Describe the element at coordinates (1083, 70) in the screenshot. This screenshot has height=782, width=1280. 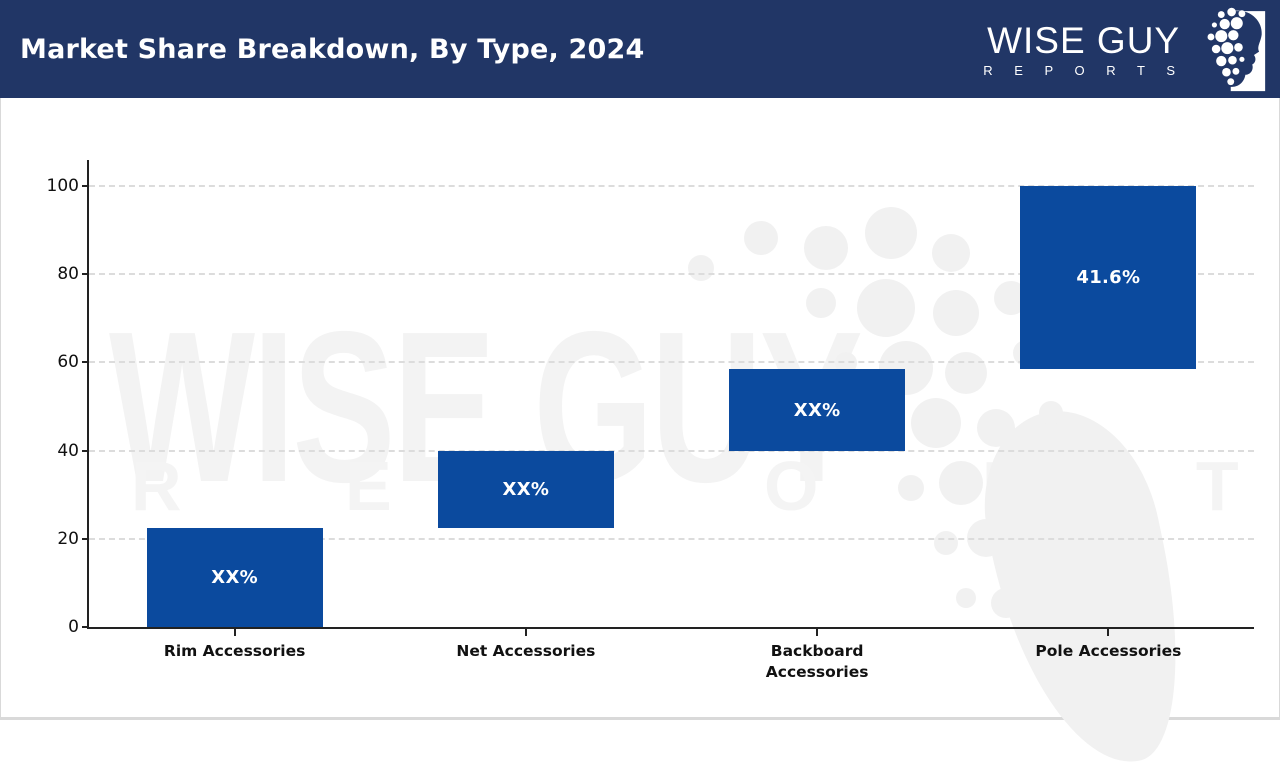
I see `logo-subtext: R E P O R T S` at that location.